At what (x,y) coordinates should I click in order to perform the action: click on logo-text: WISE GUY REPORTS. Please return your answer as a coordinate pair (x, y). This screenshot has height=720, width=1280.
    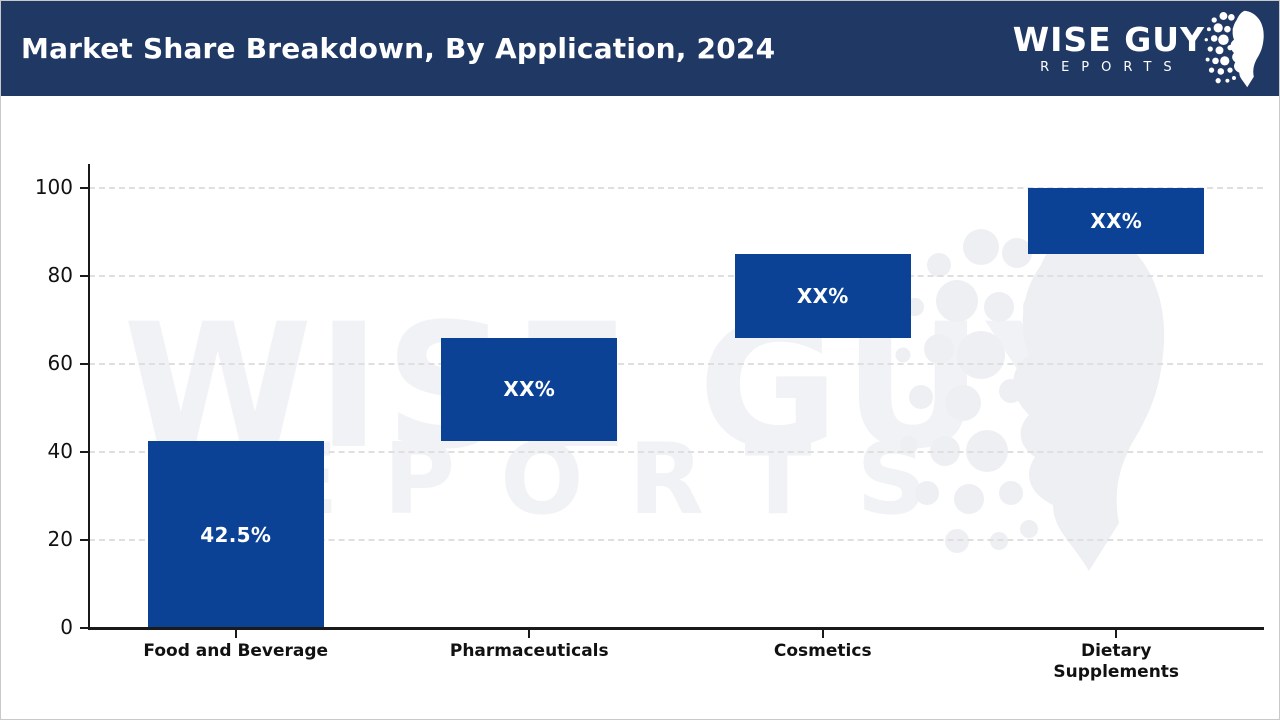
    Looking at the image, I should click on (1108, 47).